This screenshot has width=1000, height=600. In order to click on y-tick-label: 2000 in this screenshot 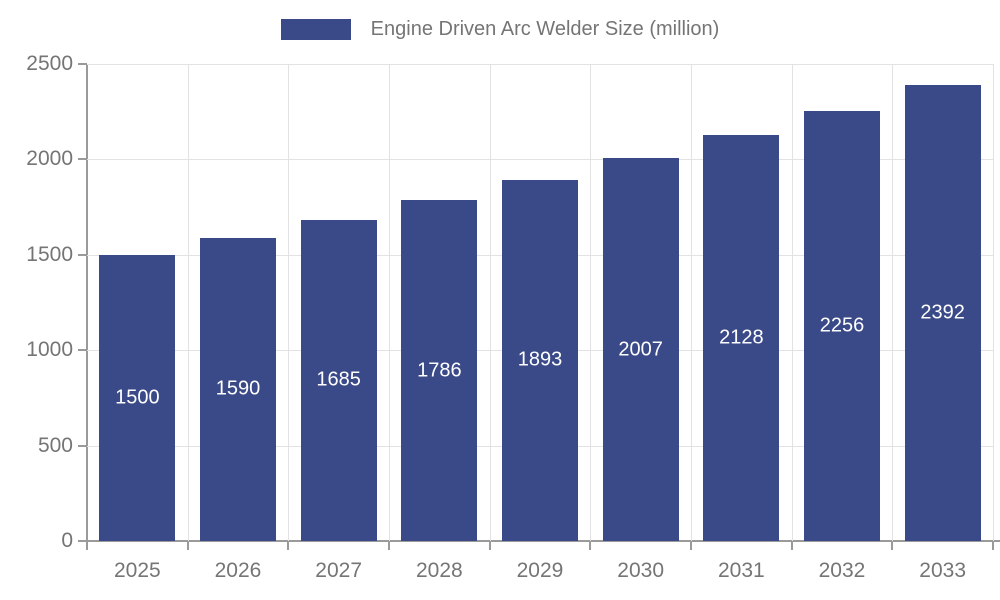, I will do `click(49, 159)`.